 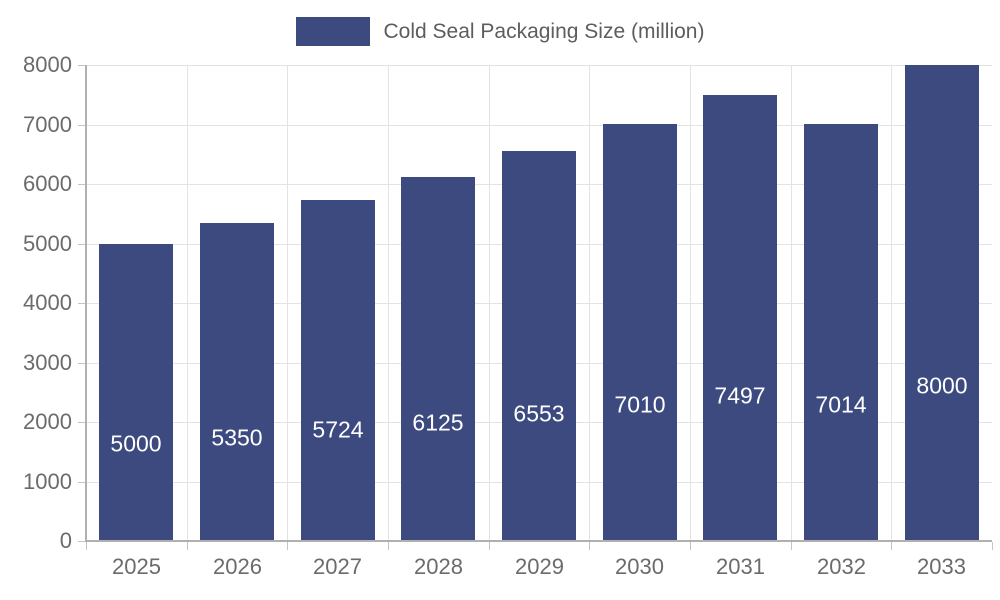 What do you see at coordinates (841, 566) in the screenshot?
I see `x-axis-tick-label: 2032` at bounding box center [841, 566].